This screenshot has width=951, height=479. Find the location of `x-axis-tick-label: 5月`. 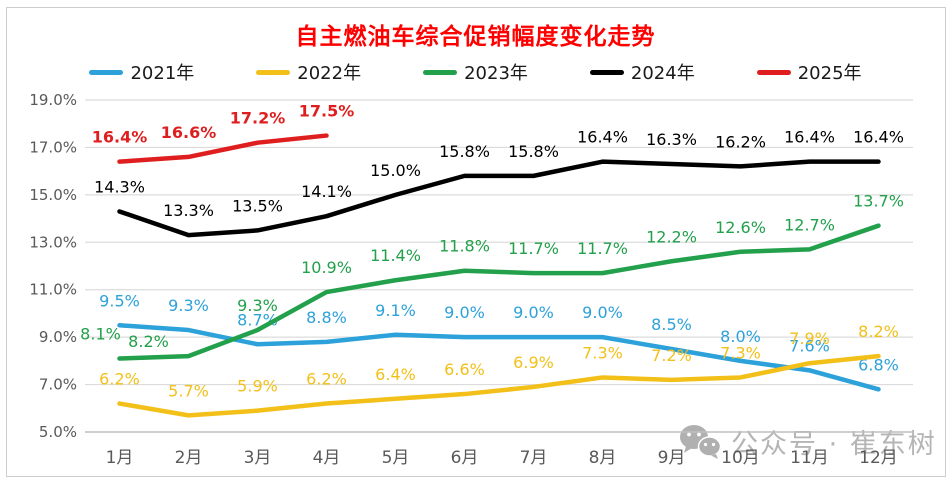

x-axis-tick-label: 5月 is located at coordinates (396, 458).